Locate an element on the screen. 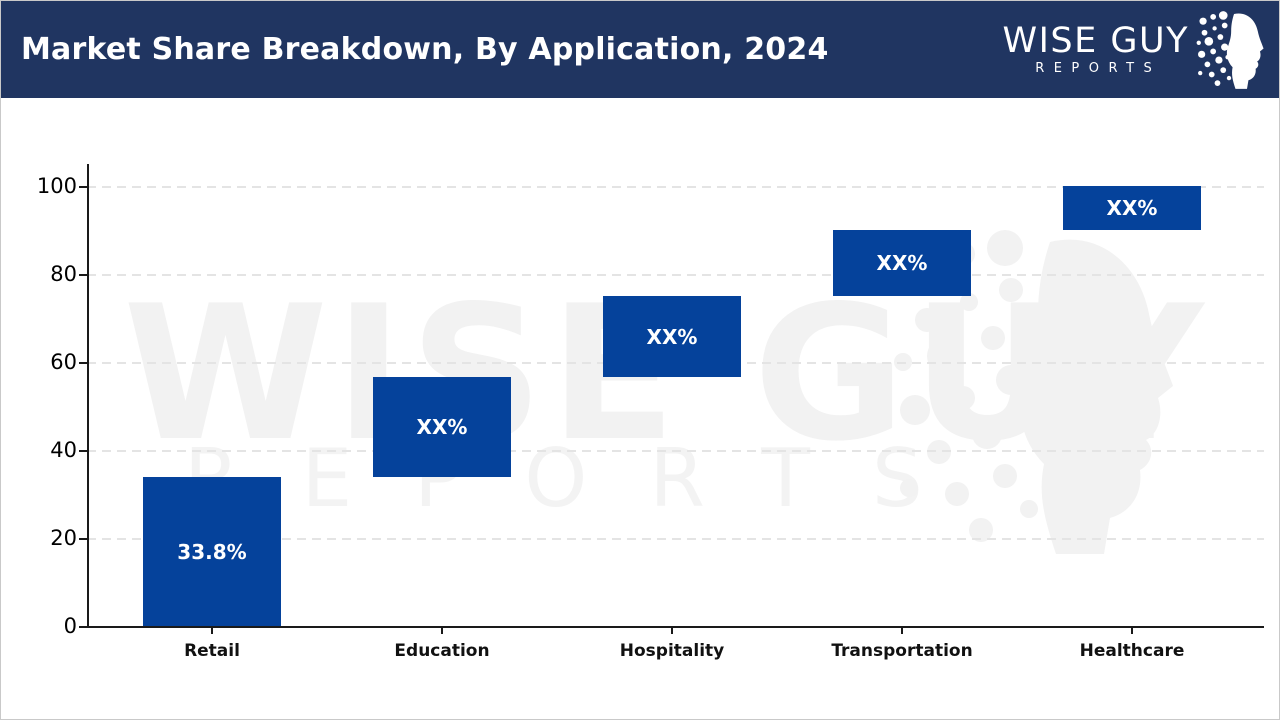  y-tick-label: 60 is located at coordinates (63, 362).